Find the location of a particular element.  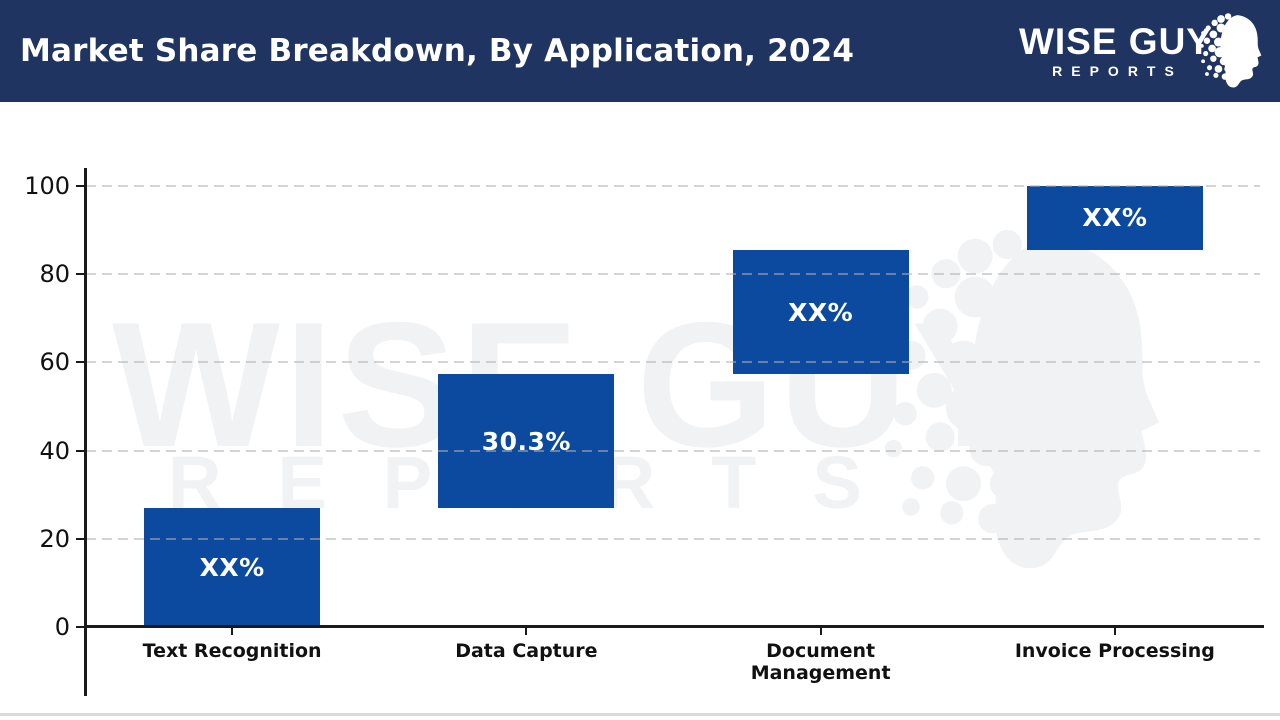

category-label-2: Document Management is located at coordinates (820, 662).